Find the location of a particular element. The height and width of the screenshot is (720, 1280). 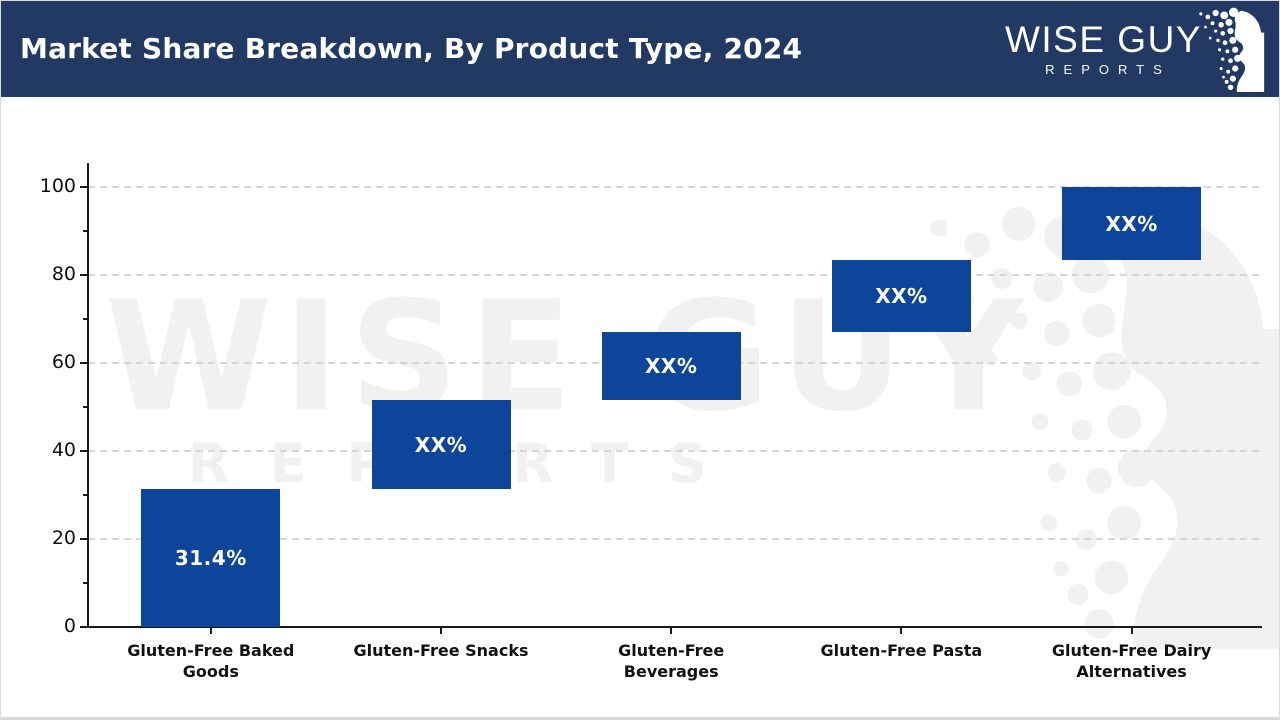

x-category-label: Gluten-Free Beverages is located at coordinates (671, 661).